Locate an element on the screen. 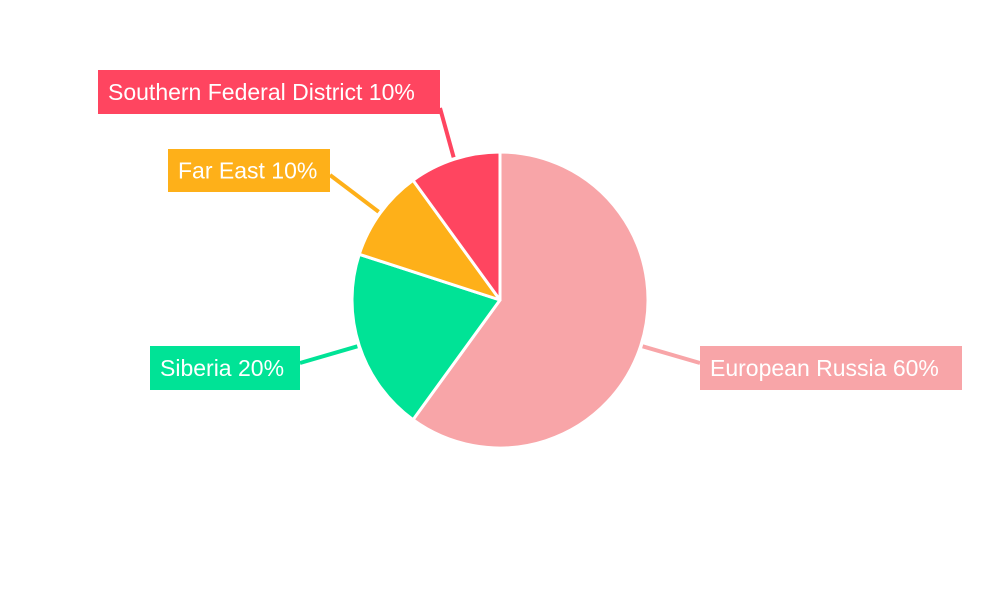 This screenshot has width=1000, height=605. slice-label-european-russia-text: European Russia 60% is located at coordinates (824, 368).